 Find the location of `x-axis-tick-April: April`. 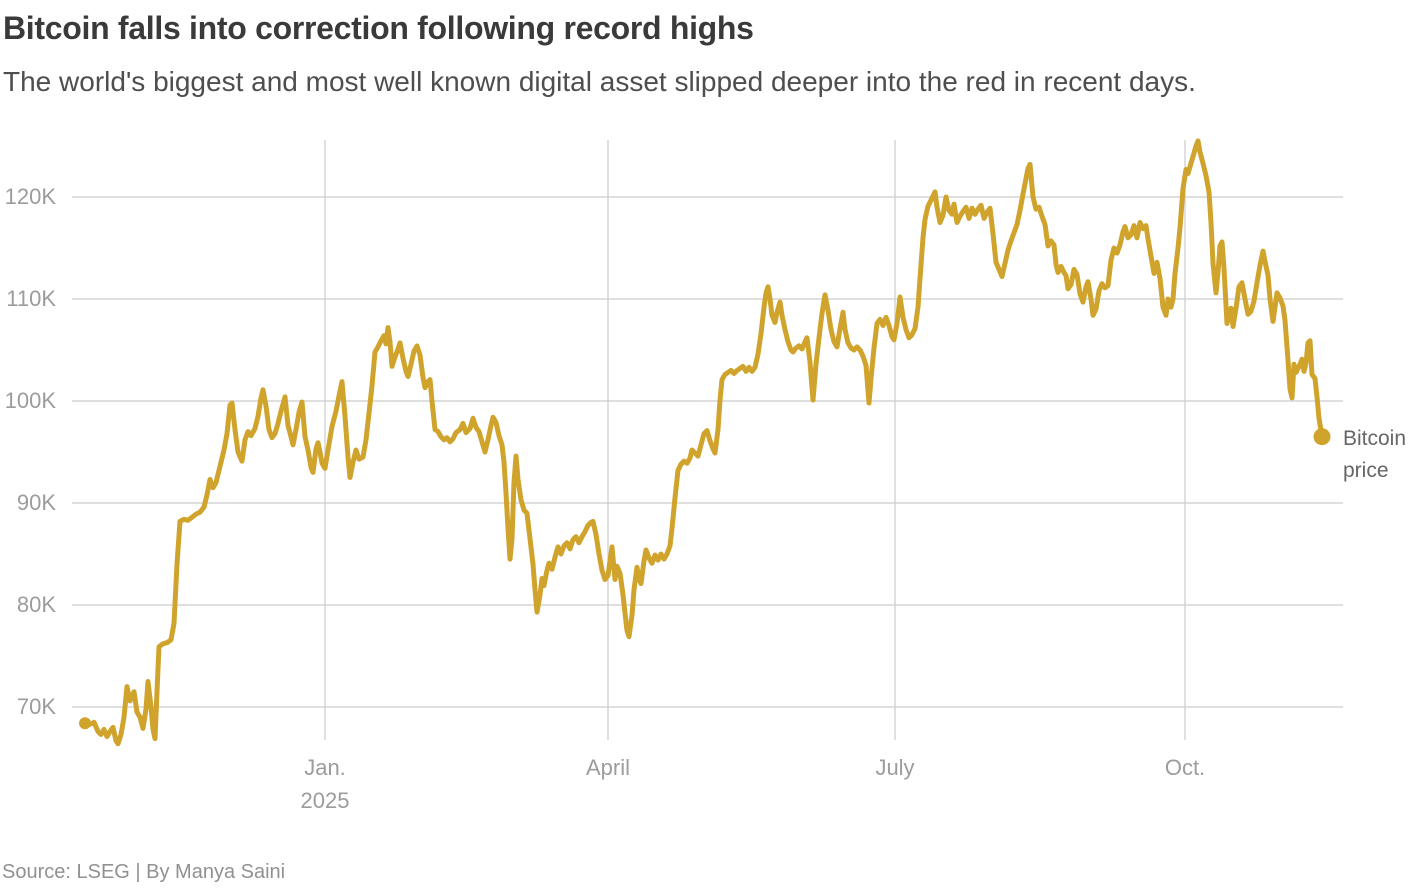

x-axis-tick-April: April is located at coordinates (607, 767).